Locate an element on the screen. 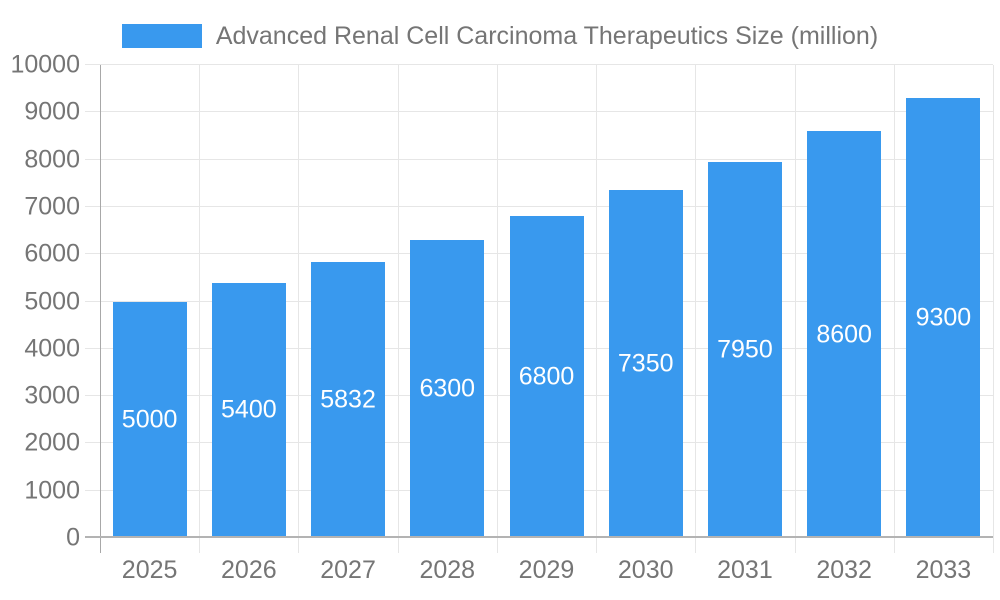  bar-value-label: 6800 is located at coordinates (546, 376).